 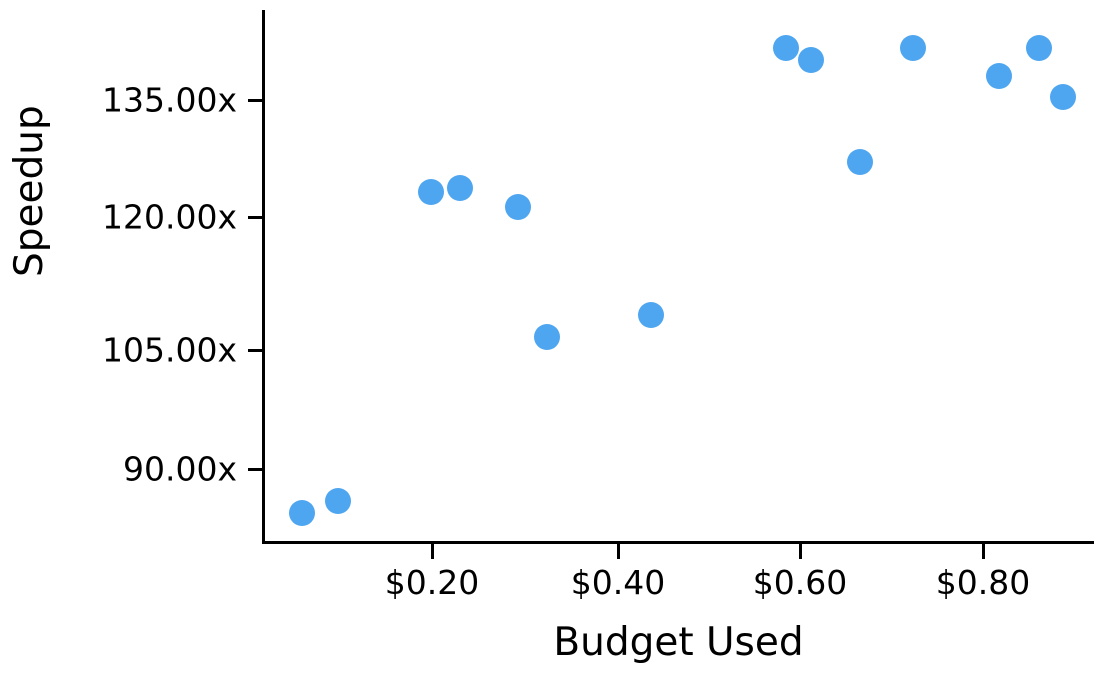 What do you see at coordinates (29, 191) in the screenshot?
I see `y-axis-title: Speedup` at bounding box center [29, 191].